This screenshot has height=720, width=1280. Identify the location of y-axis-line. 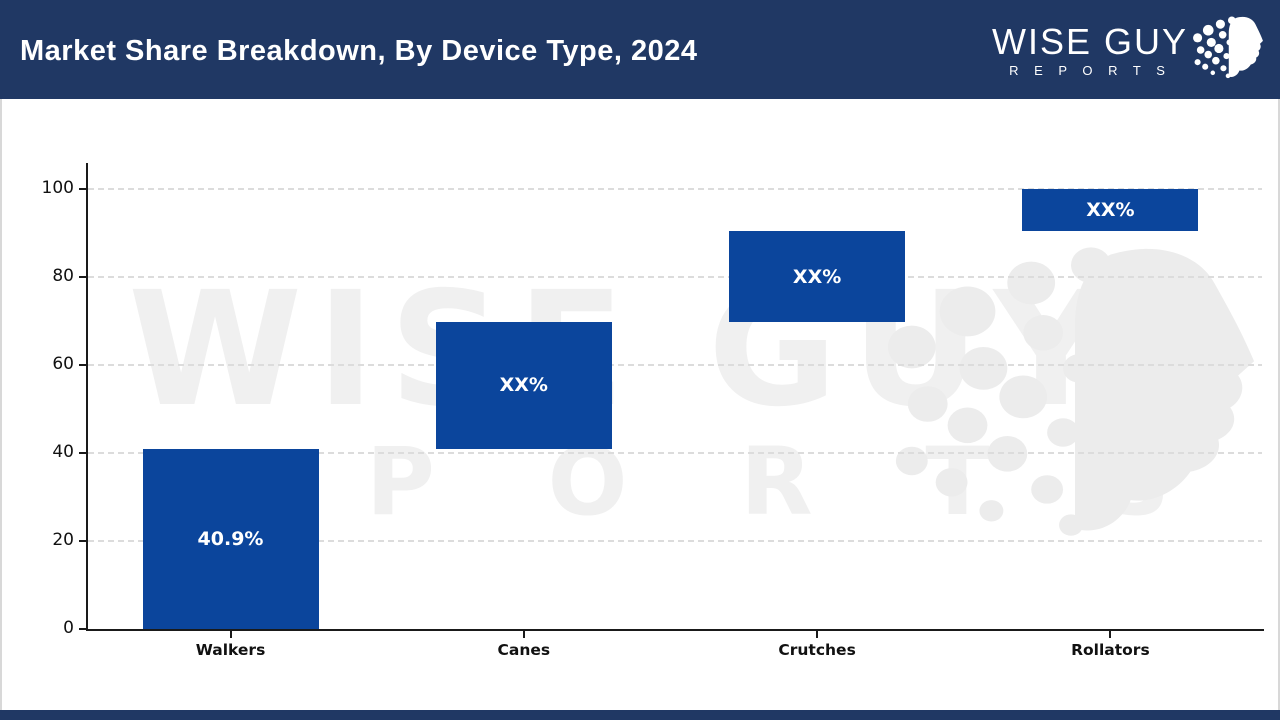
(87, 397).